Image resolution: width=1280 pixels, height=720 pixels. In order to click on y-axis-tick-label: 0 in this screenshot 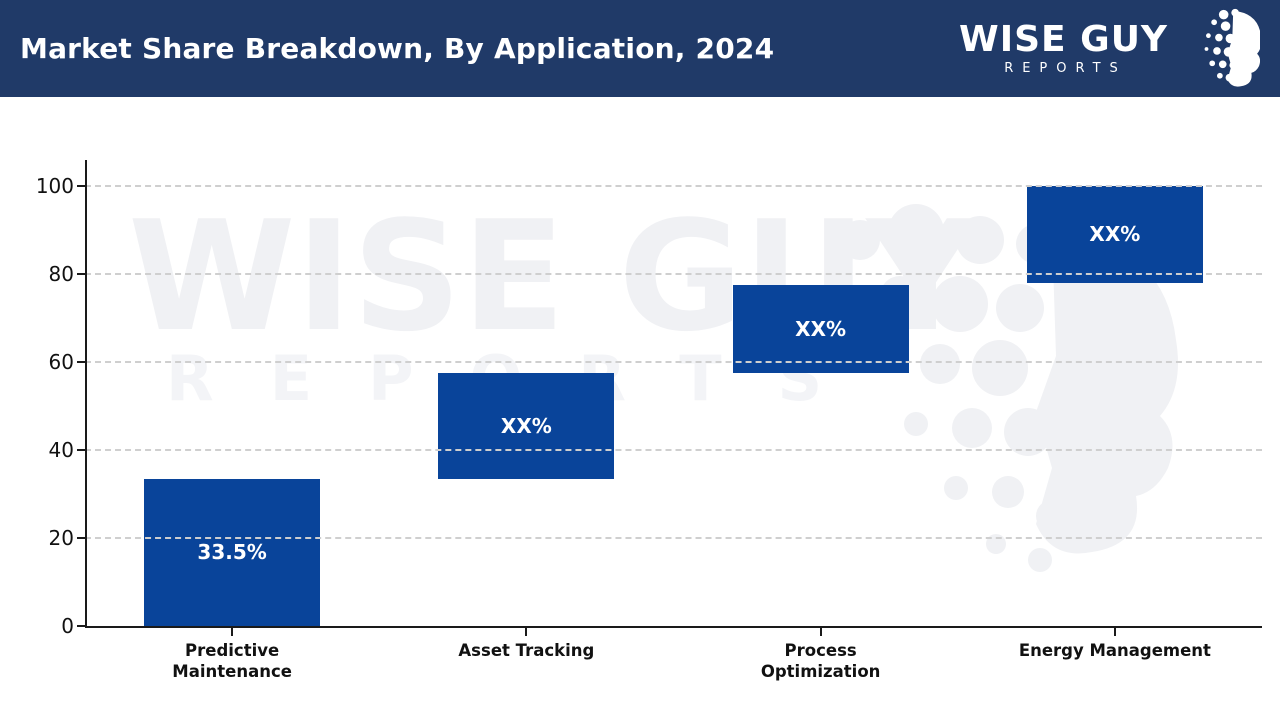, I will do `click(67, 626)`.